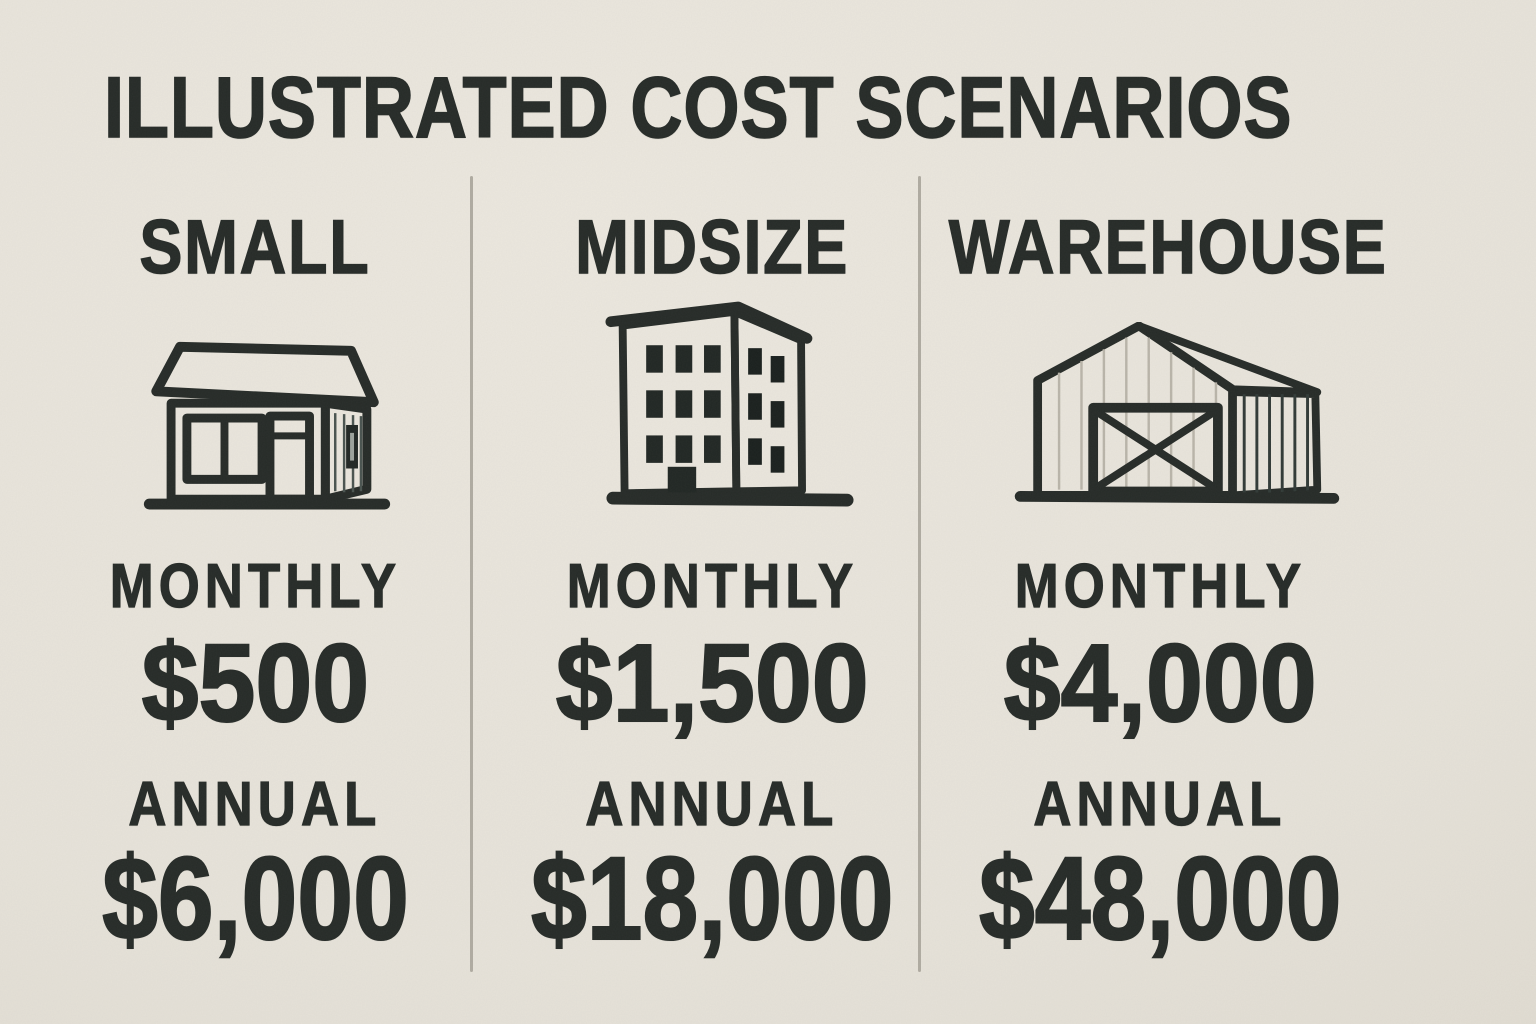 Image resolution: width=1536 pixels, height=1024 pixels. Describe the element at coordinates (255, 899) in the screenshot. I see `annual-cost-value: $6,000` at that location.